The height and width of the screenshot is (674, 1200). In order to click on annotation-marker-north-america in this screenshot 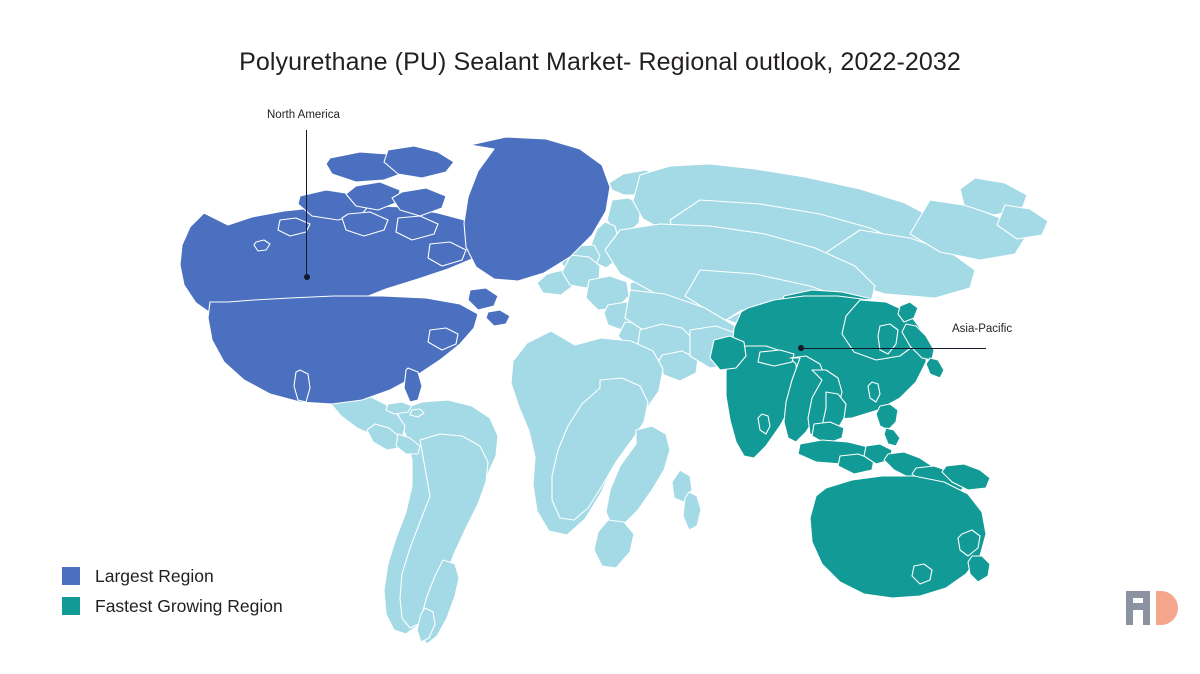, I will do `click(306, 277)`.